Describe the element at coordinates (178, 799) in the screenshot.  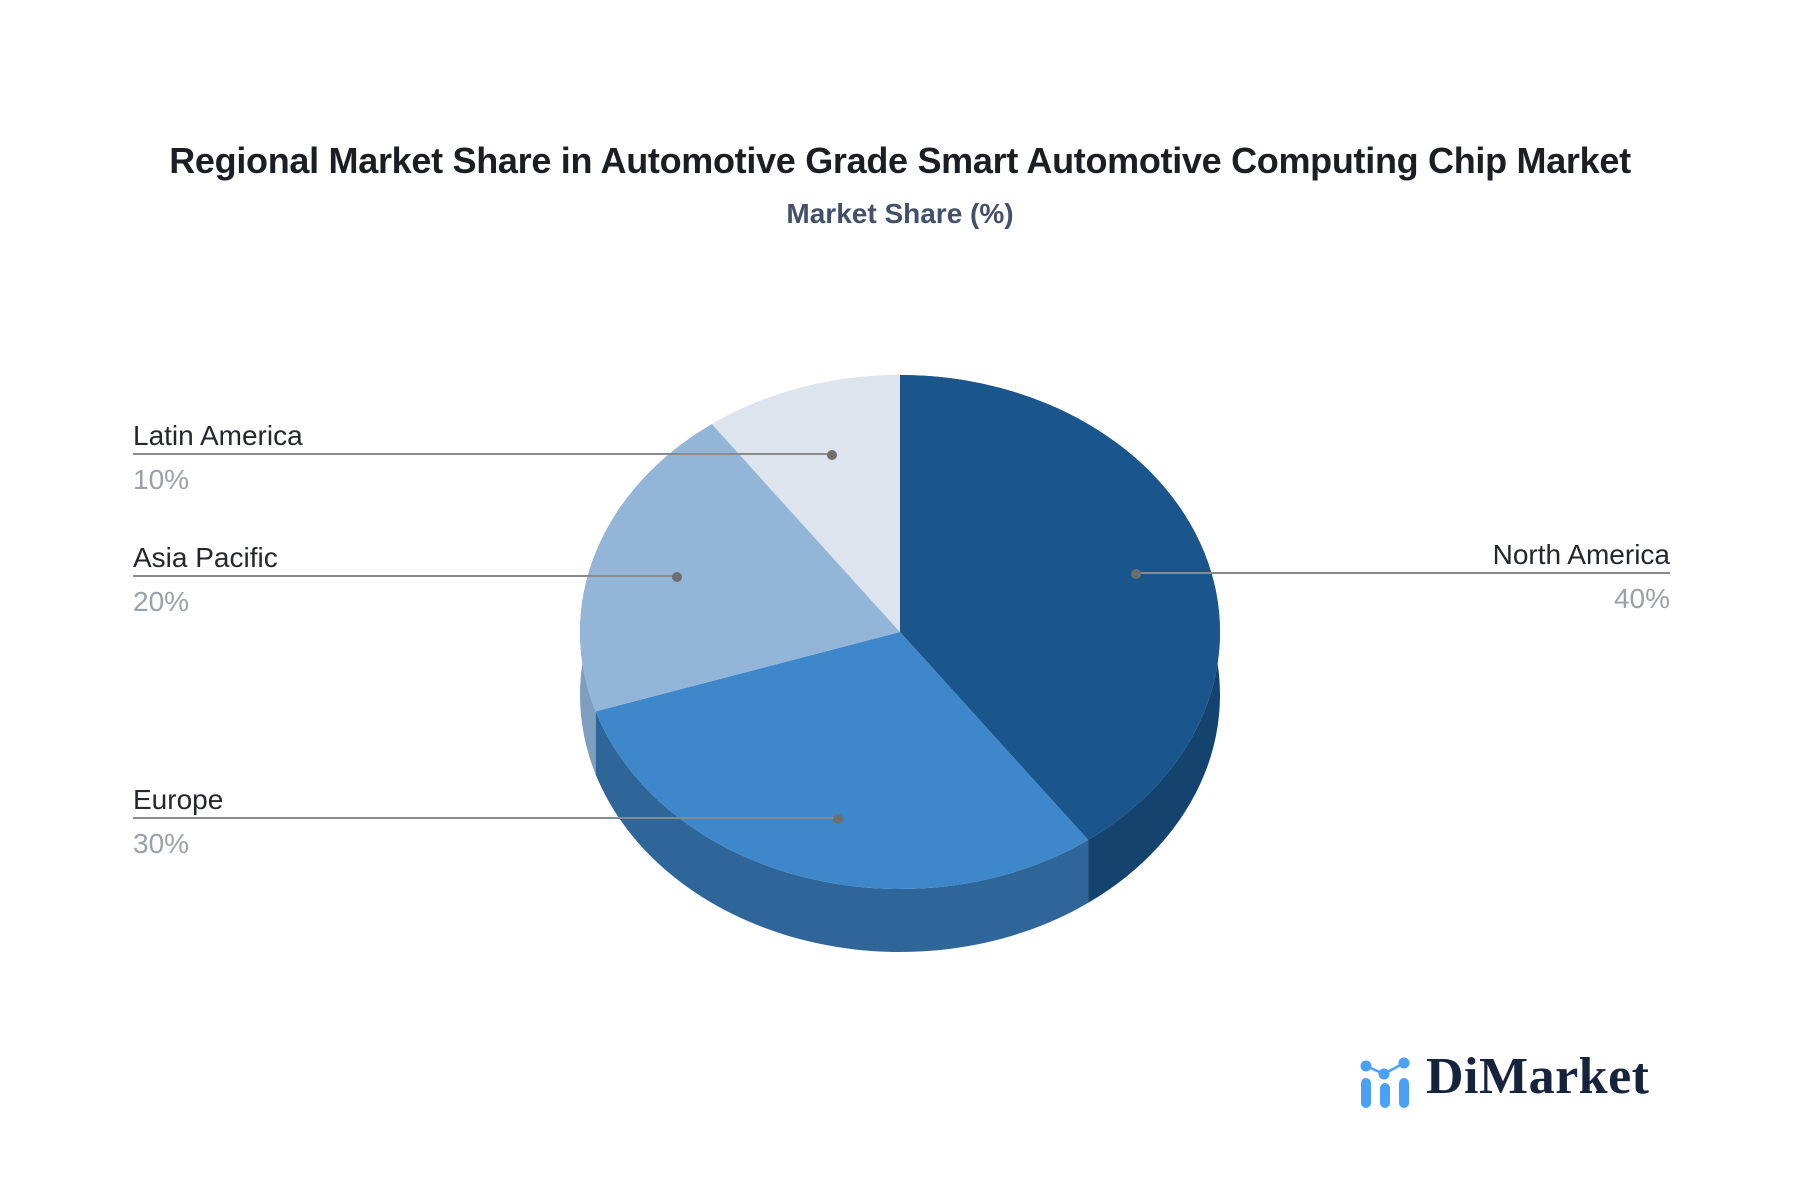
I see `slice-label: Europe` at that location.